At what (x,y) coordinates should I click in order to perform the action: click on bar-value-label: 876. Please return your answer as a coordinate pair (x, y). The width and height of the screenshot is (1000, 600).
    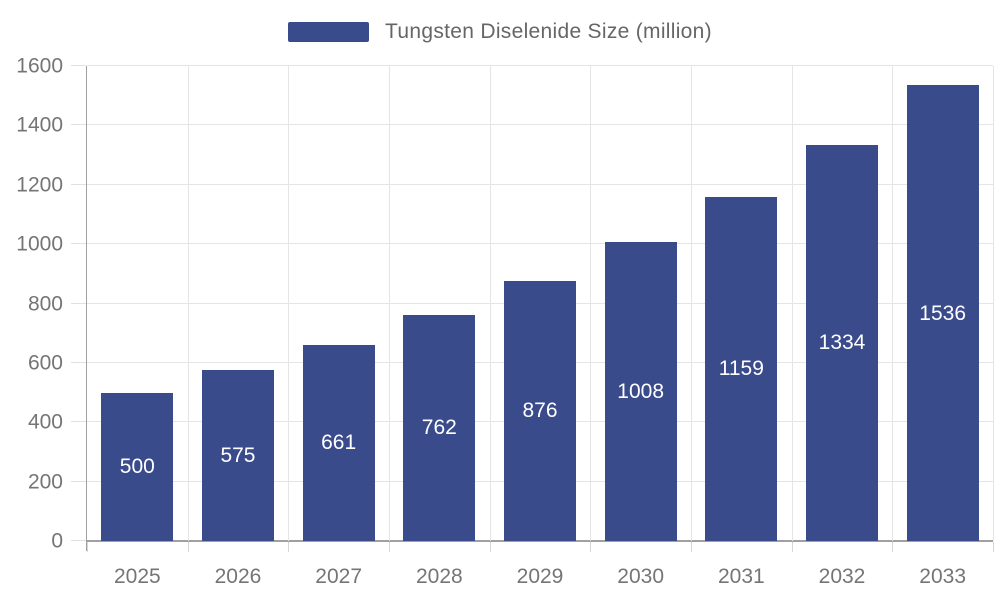
    Looking at the image, I should click on (540, 411).